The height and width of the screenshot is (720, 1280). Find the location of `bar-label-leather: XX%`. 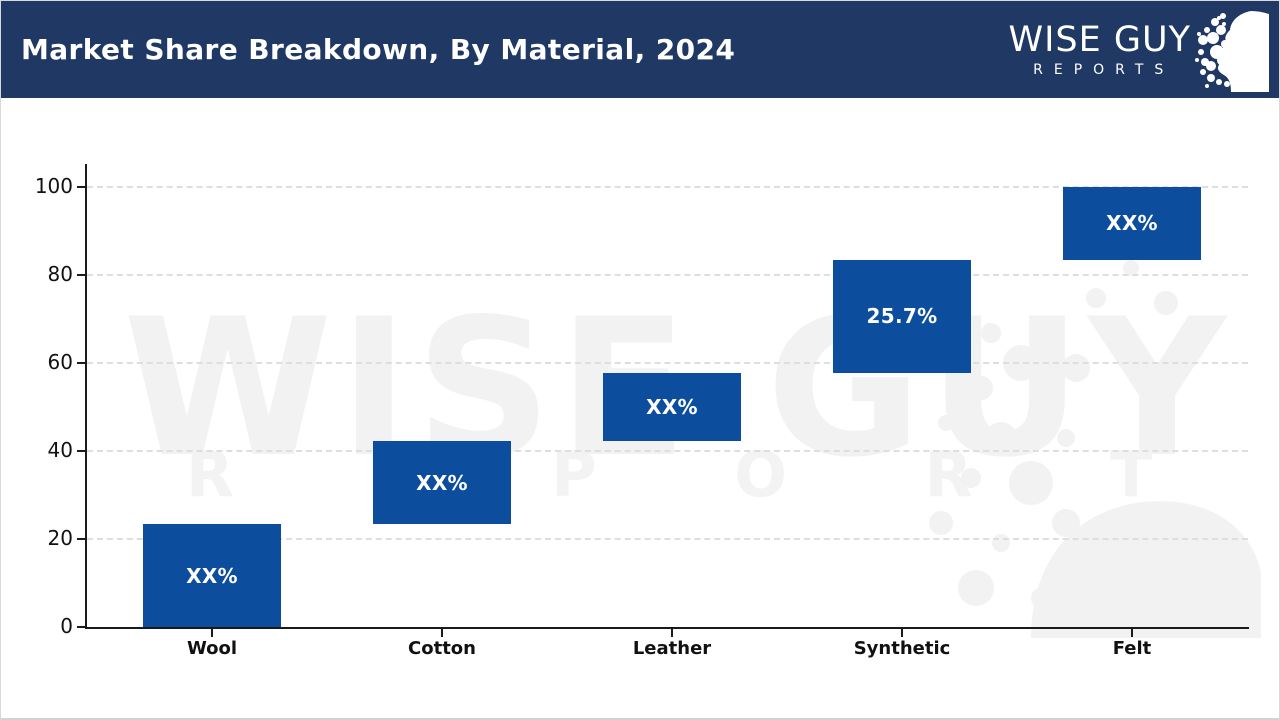

bar-label-leather: XX% is located at coordinates (672, 406).